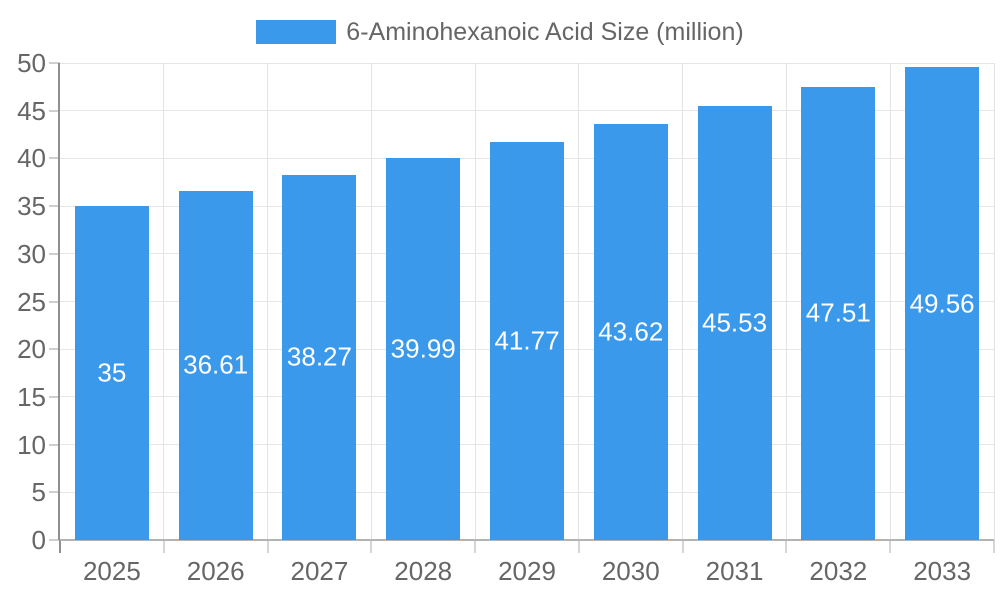  What do you see at coordinates (31, 253) in the screenshot?
I see `y-axis-label: 30` at bounding box center [31, 253].